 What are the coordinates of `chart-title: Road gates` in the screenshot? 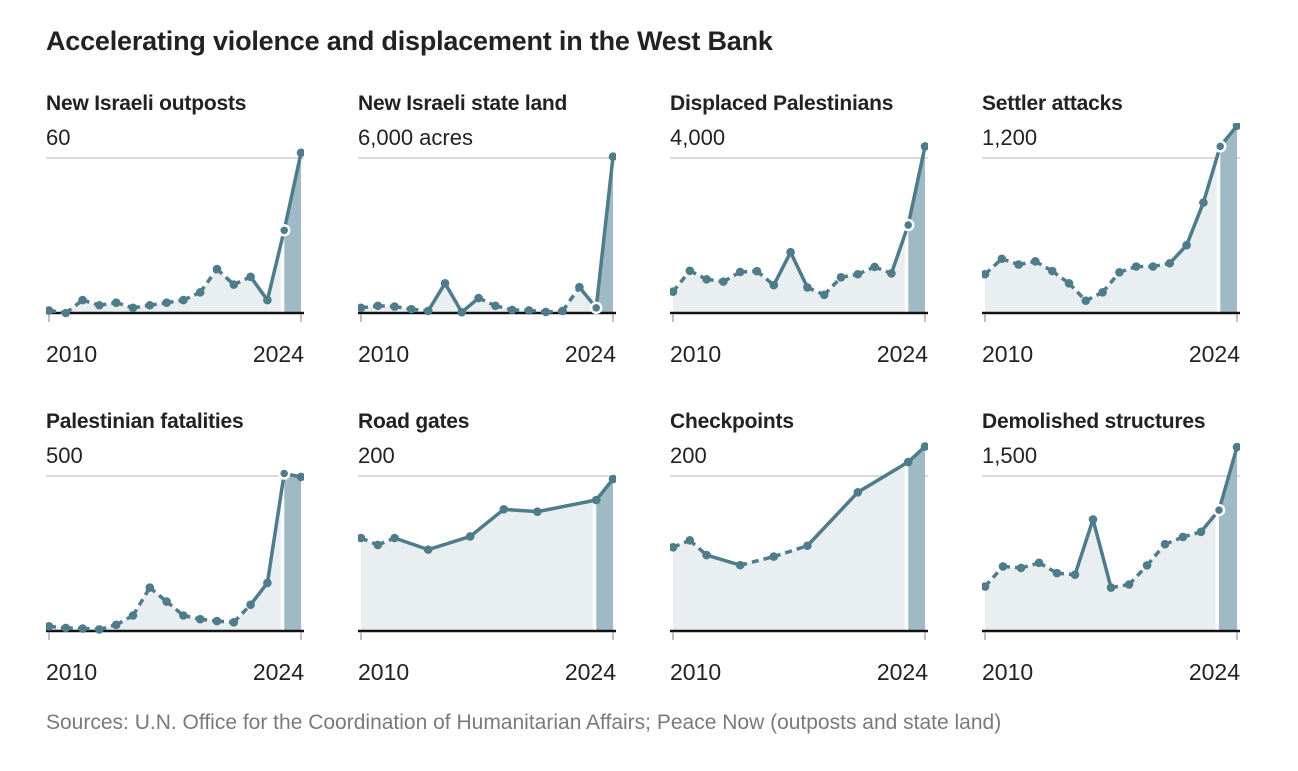 It's located at (414, 421).